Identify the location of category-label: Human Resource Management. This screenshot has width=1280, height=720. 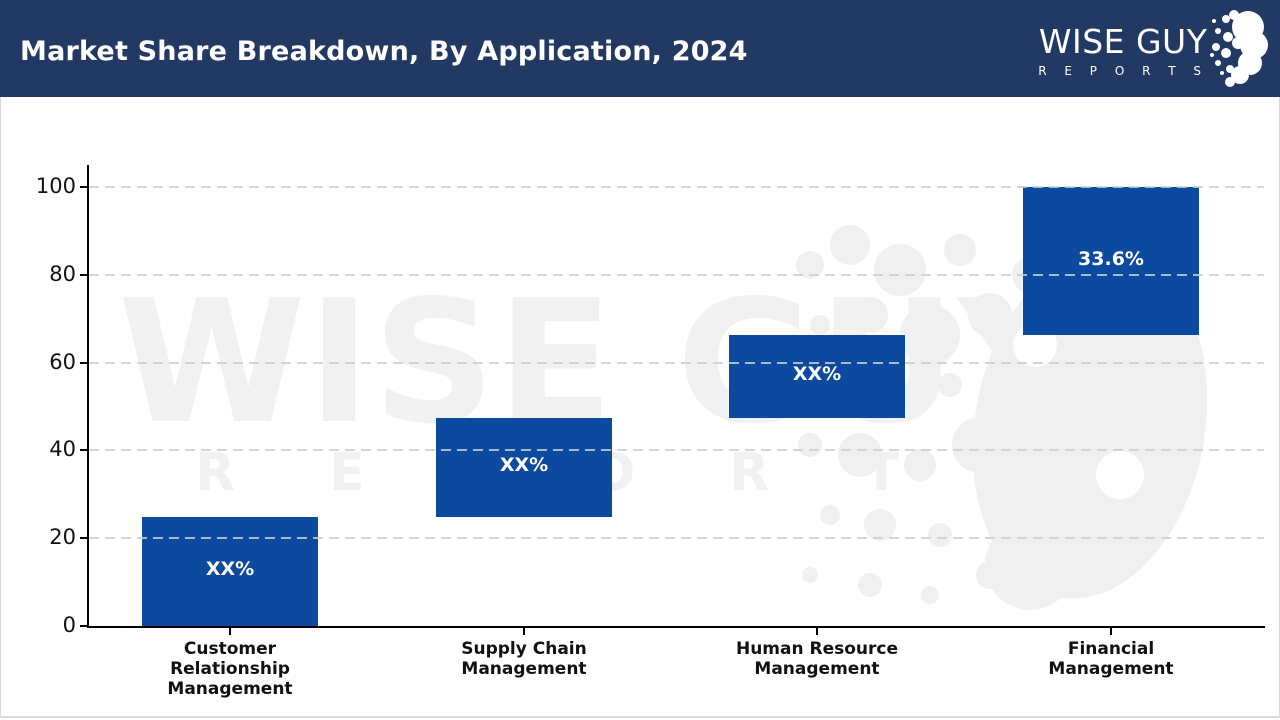
(817, 659).